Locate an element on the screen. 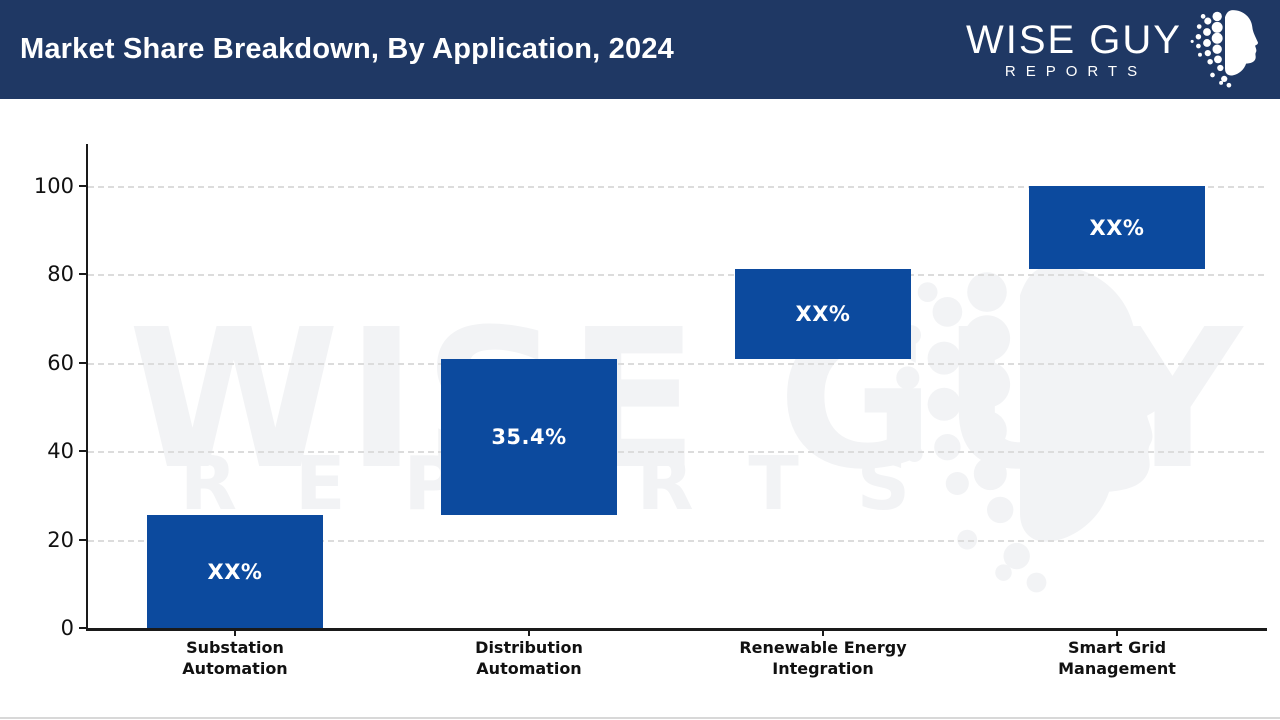  logo-text: WISE GUY REPORTS is located at coordinates (1074, 49).